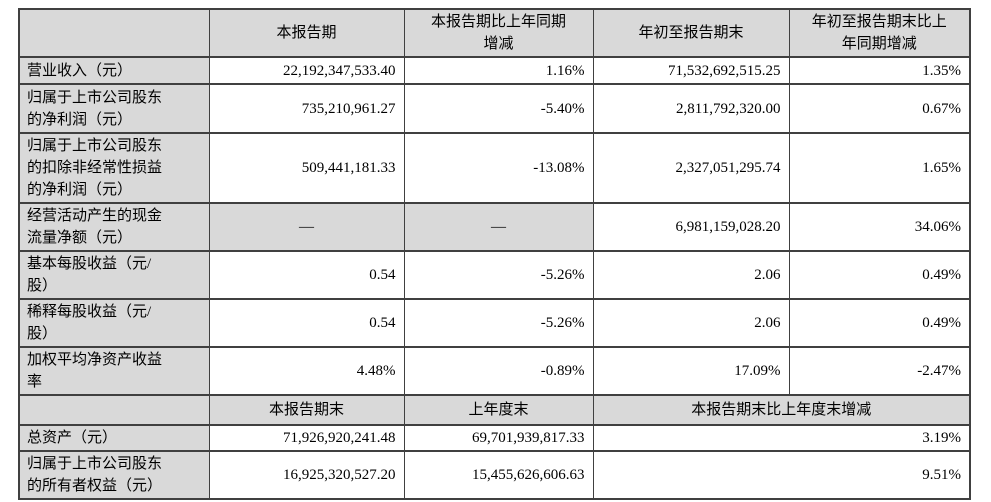 The height and width of the screenshot is (502, 991). Describe the element at coordinates (781, 410) in the screenshot. I see `header-period-end-change: 本报告期末比上年度末增减` at that location.